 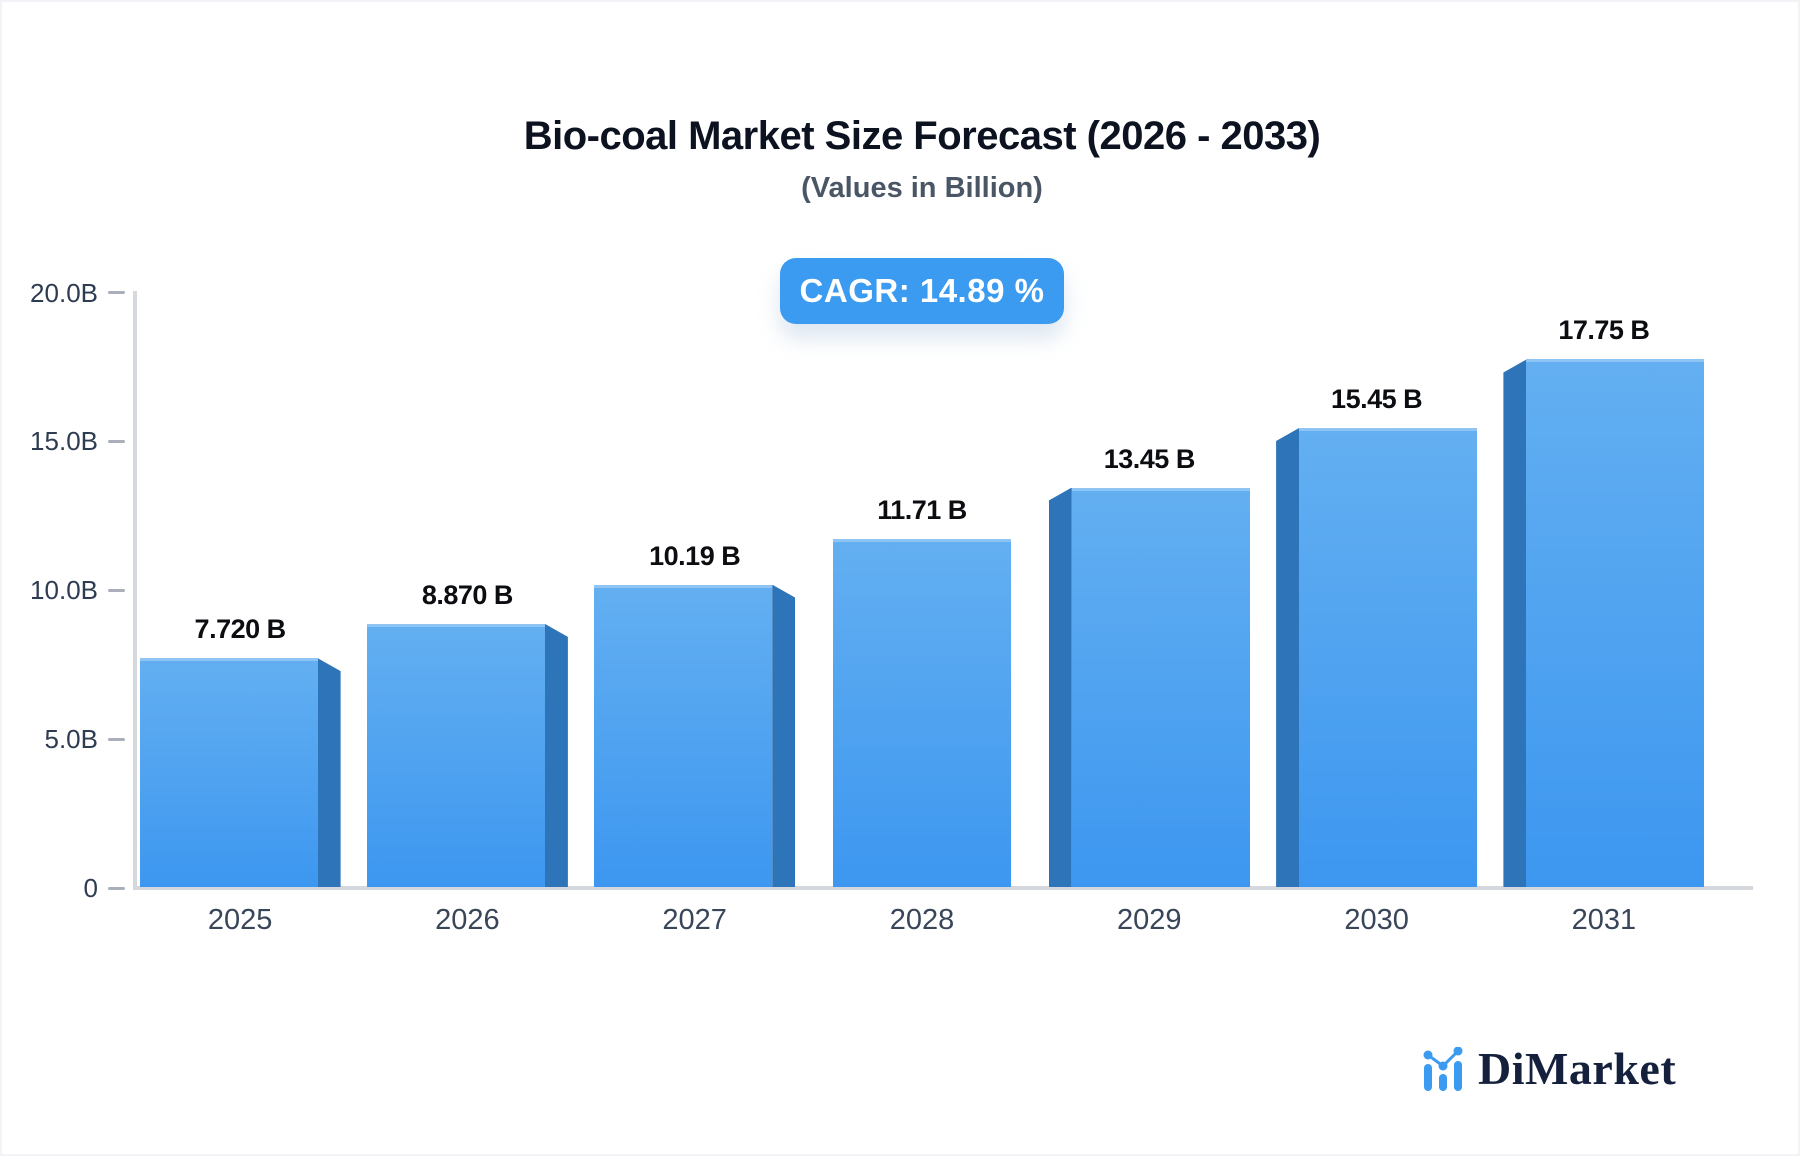 I want to click on x-axis-label: 2025, so click(x=240, y=920).